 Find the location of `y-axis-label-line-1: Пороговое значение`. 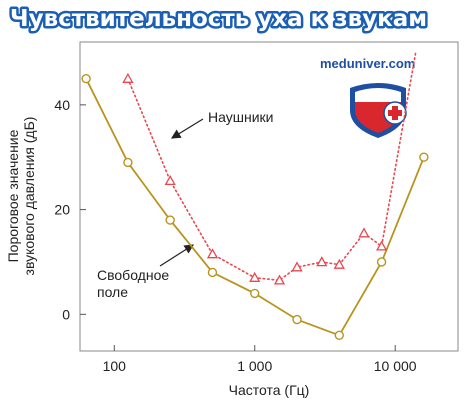

y-axis-label-line-1: Пороговое значение is located at coordinates (13, 195).